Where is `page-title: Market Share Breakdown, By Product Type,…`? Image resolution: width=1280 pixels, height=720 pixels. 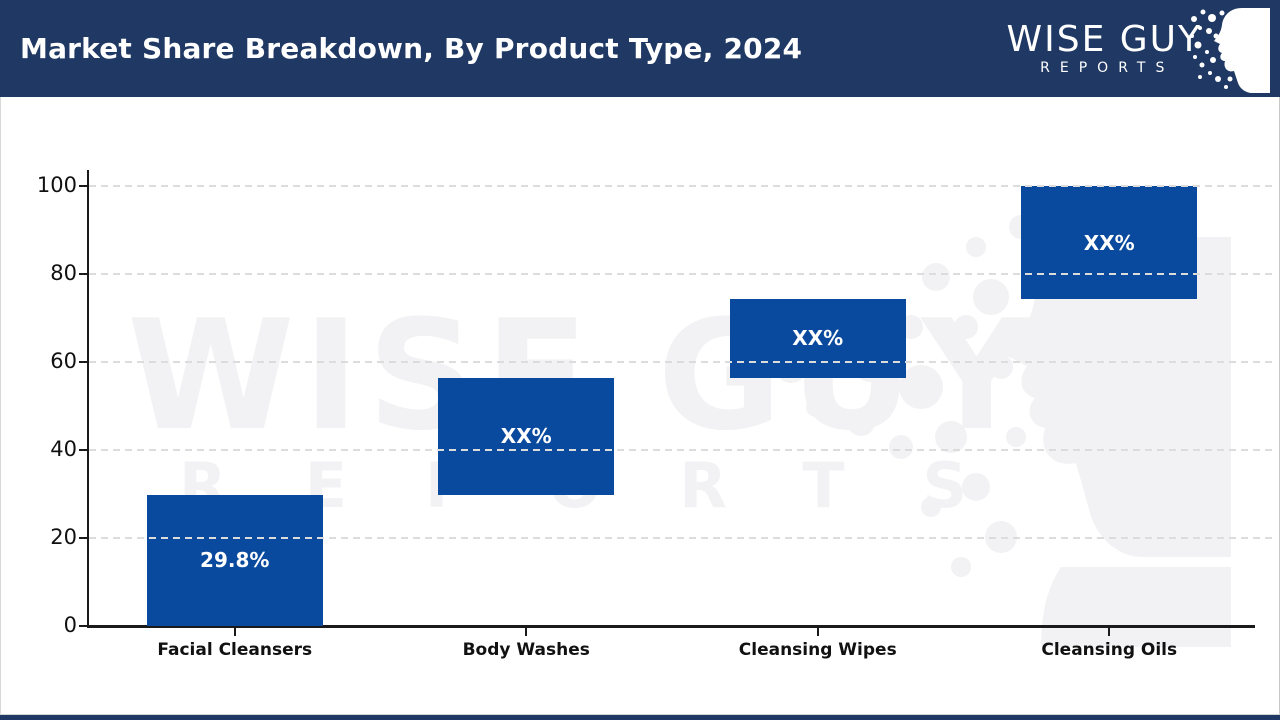
page-title: Market Share Breakdown, By Product Type,… is located at coordinates (411, 48).